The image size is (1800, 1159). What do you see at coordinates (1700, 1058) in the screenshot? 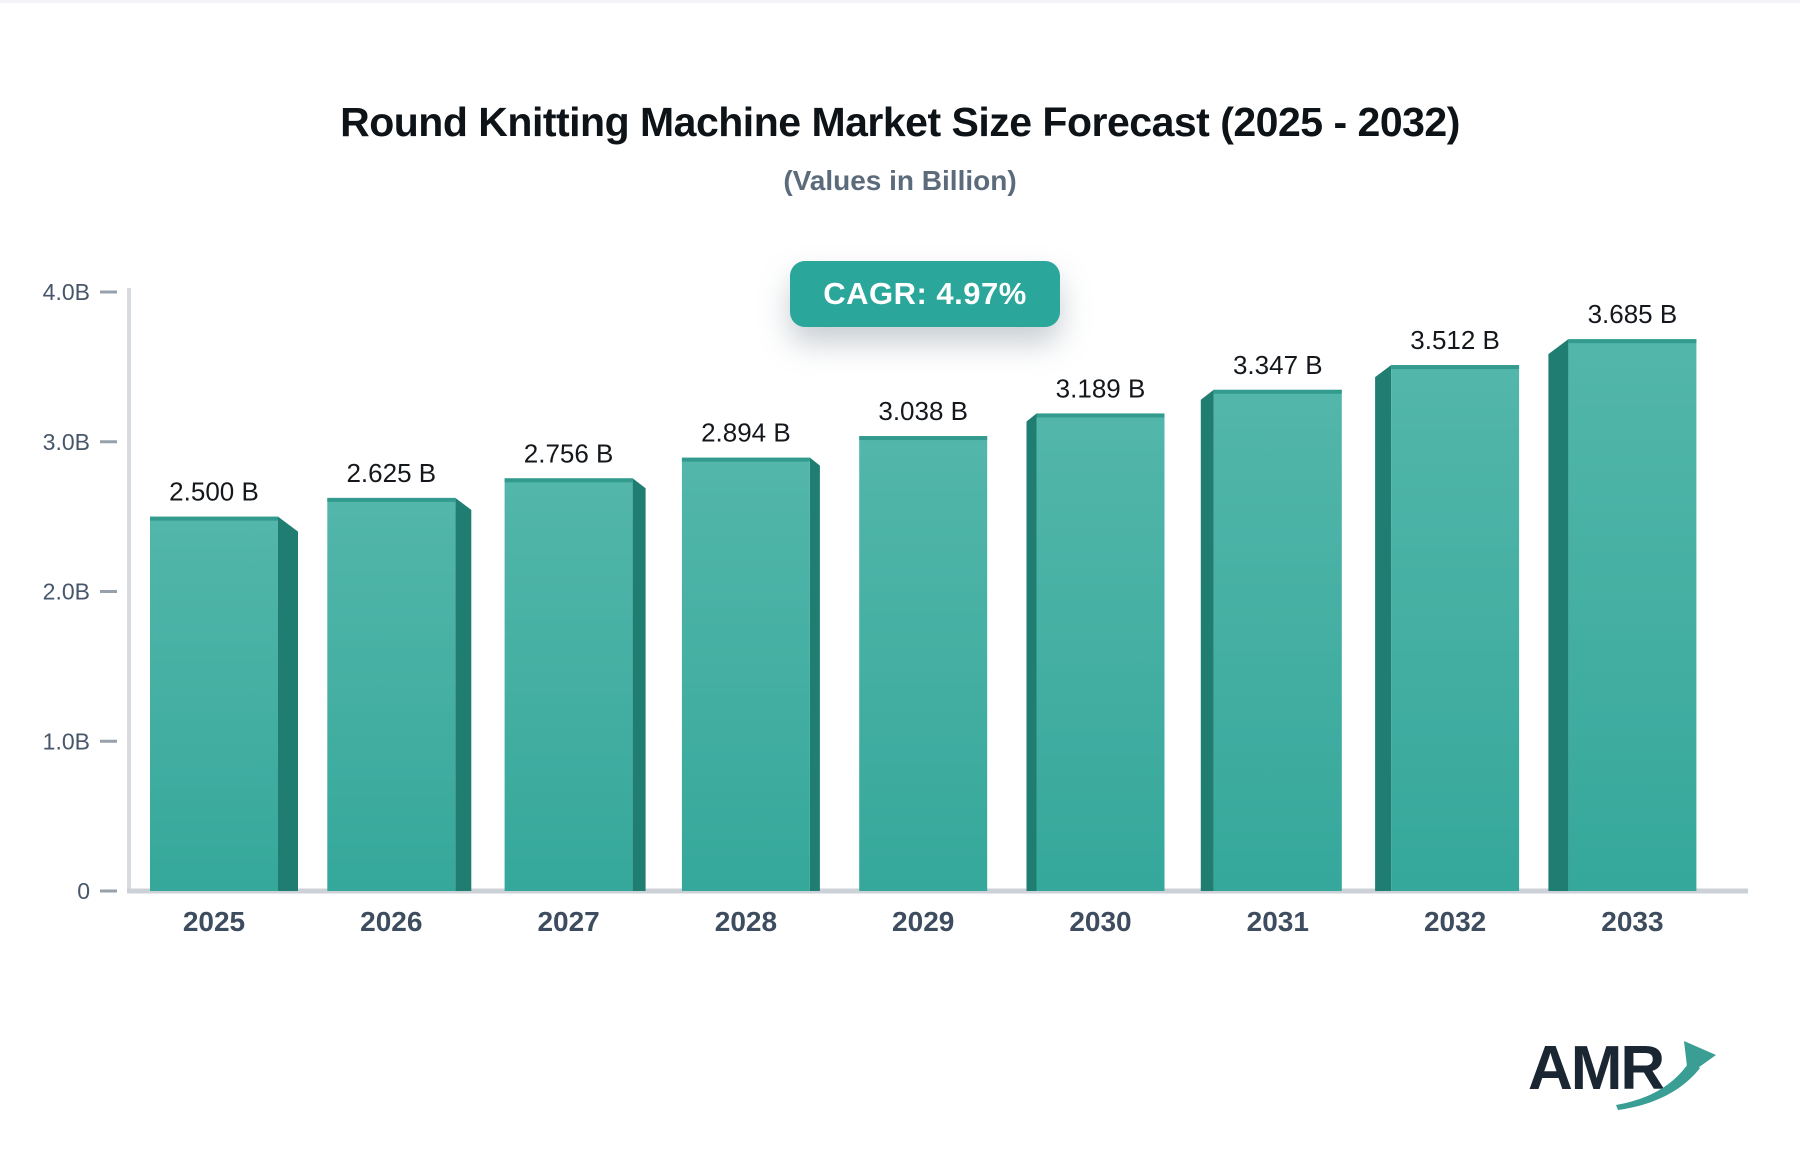
I see `arrow-head` at bounding box center [1700, 1058].